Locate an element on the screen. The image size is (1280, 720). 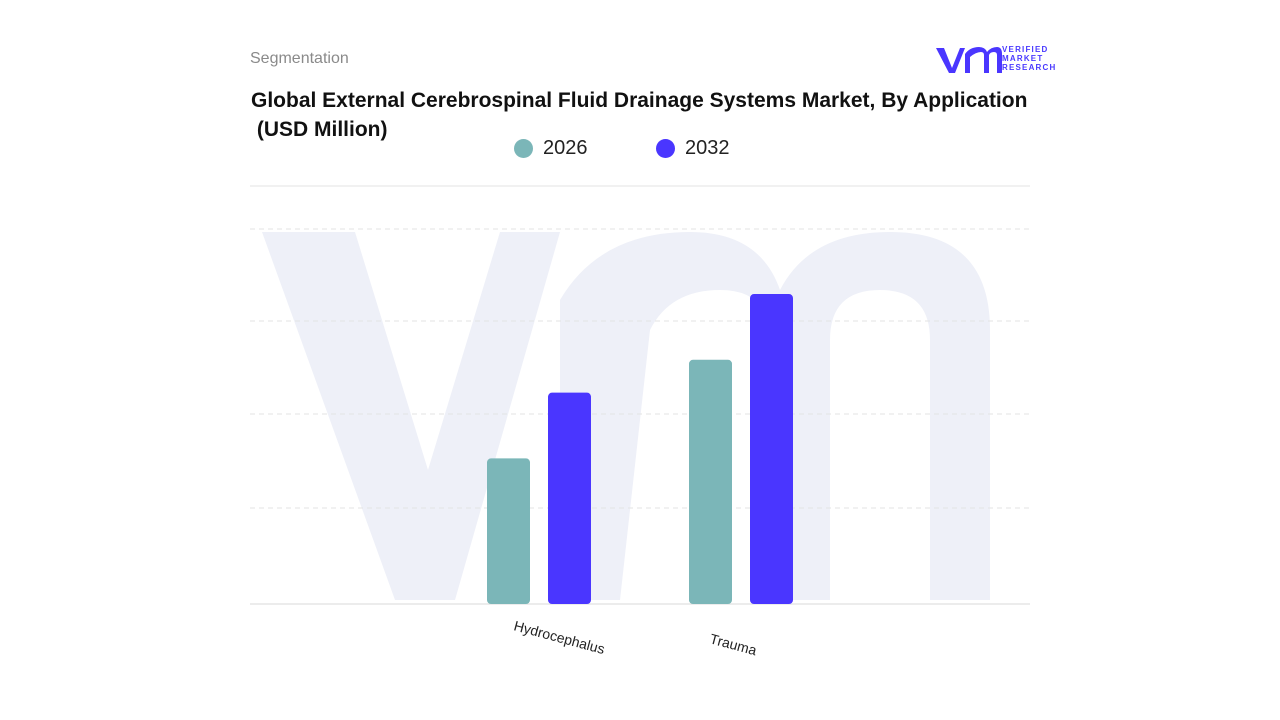
bar-trauma-2032 is located at coordinates (771, 449).